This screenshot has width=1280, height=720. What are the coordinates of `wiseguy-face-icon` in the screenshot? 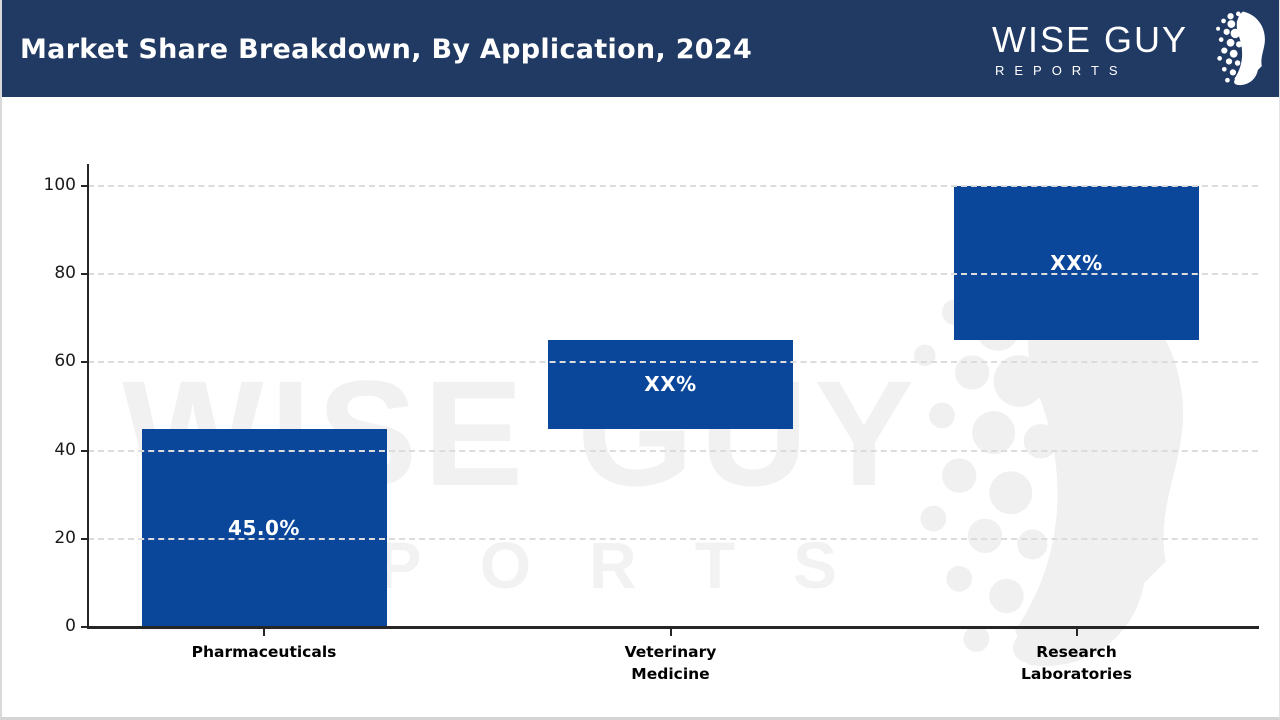 It's located at (1240, 48).